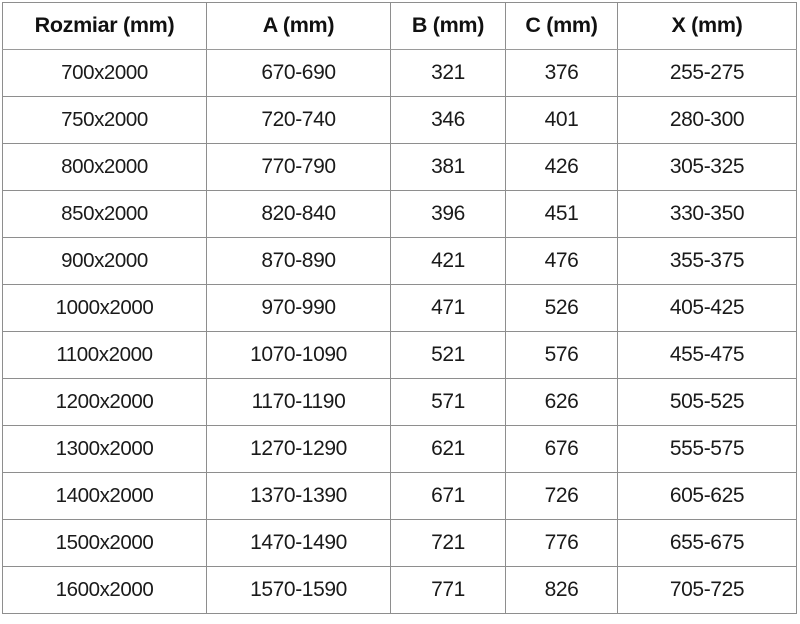 This screenshot has width=800, height=624. Describe the element at coordinates (448, 120) in the screenshot. I see `cell-b: 346` at that location.